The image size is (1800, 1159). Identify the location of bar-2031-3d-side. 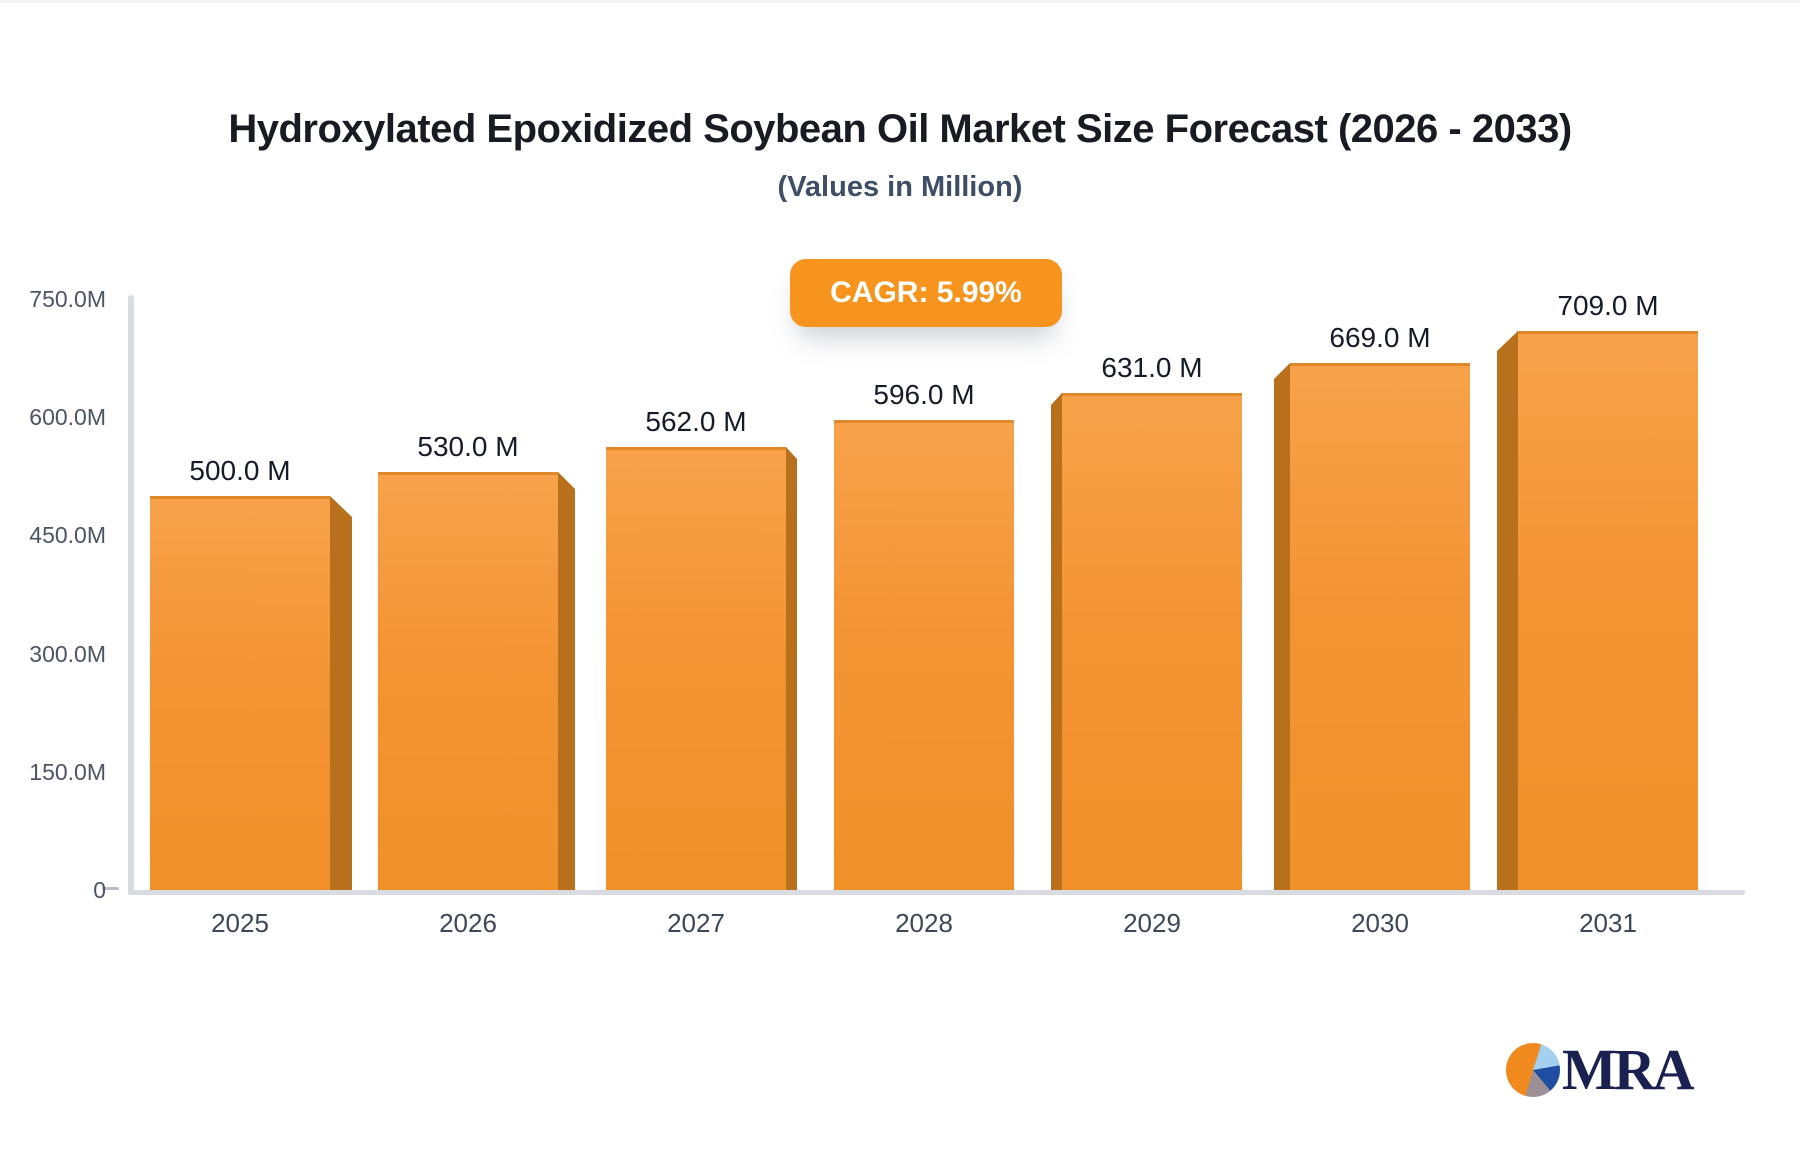
(1507, 610).